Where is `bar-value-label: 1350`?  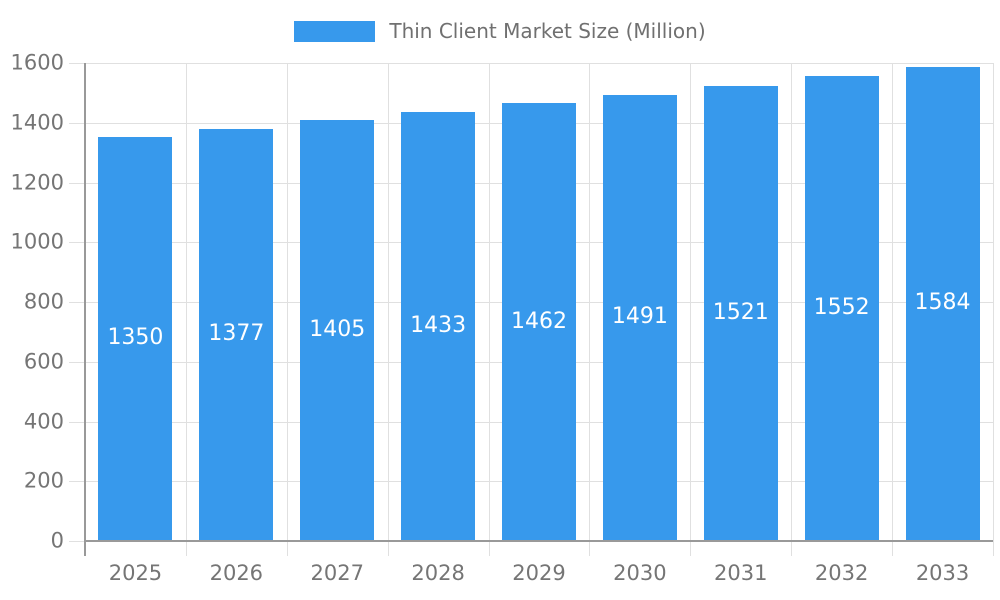 bar-value-label: 1350 is located at coordinates (135, 338).